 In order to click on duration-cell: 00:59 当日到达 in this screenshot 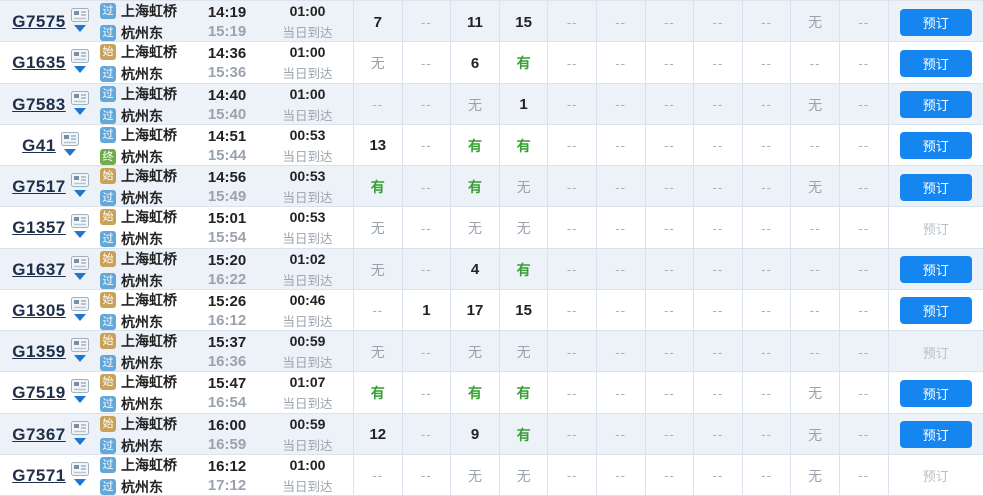, I will do `click(307, 352)`.